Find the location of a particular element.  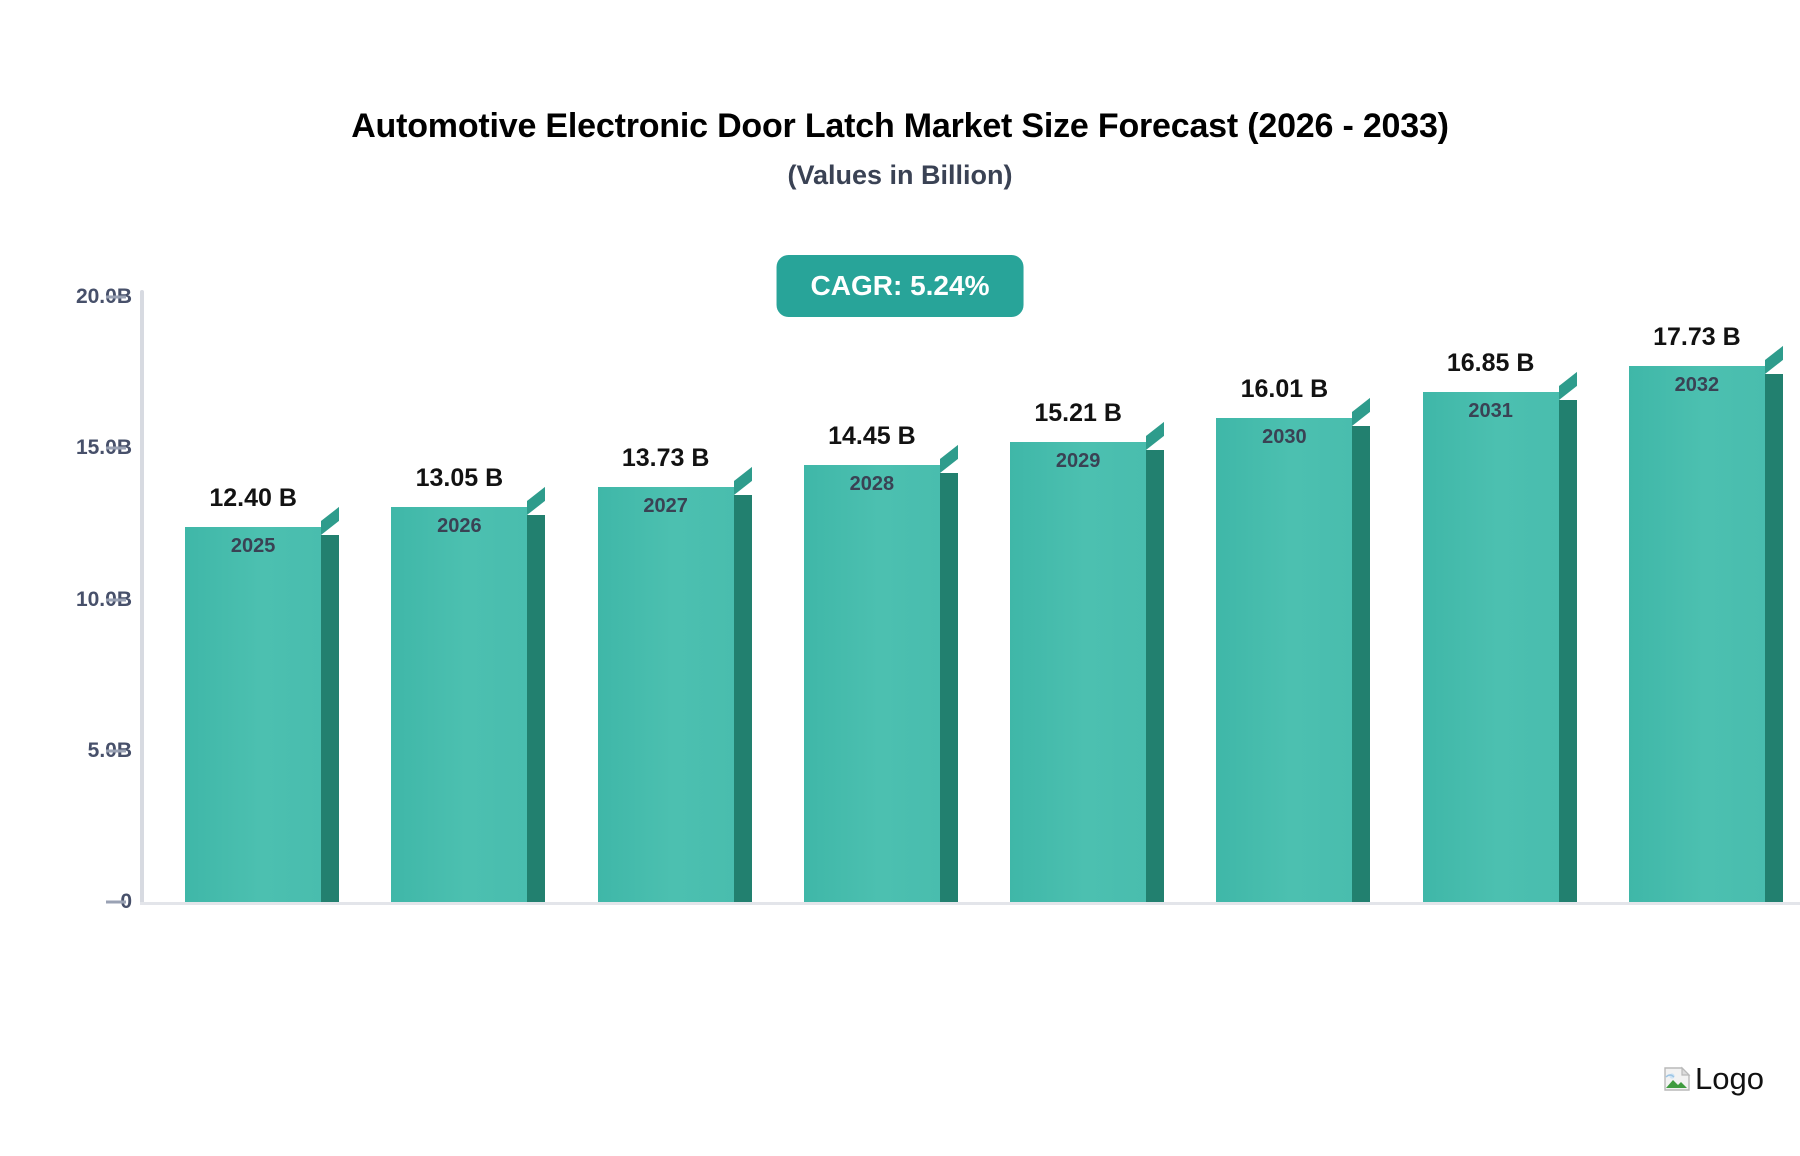

bar-value-label: 15.21 B is located at coordinates (1078, 412).